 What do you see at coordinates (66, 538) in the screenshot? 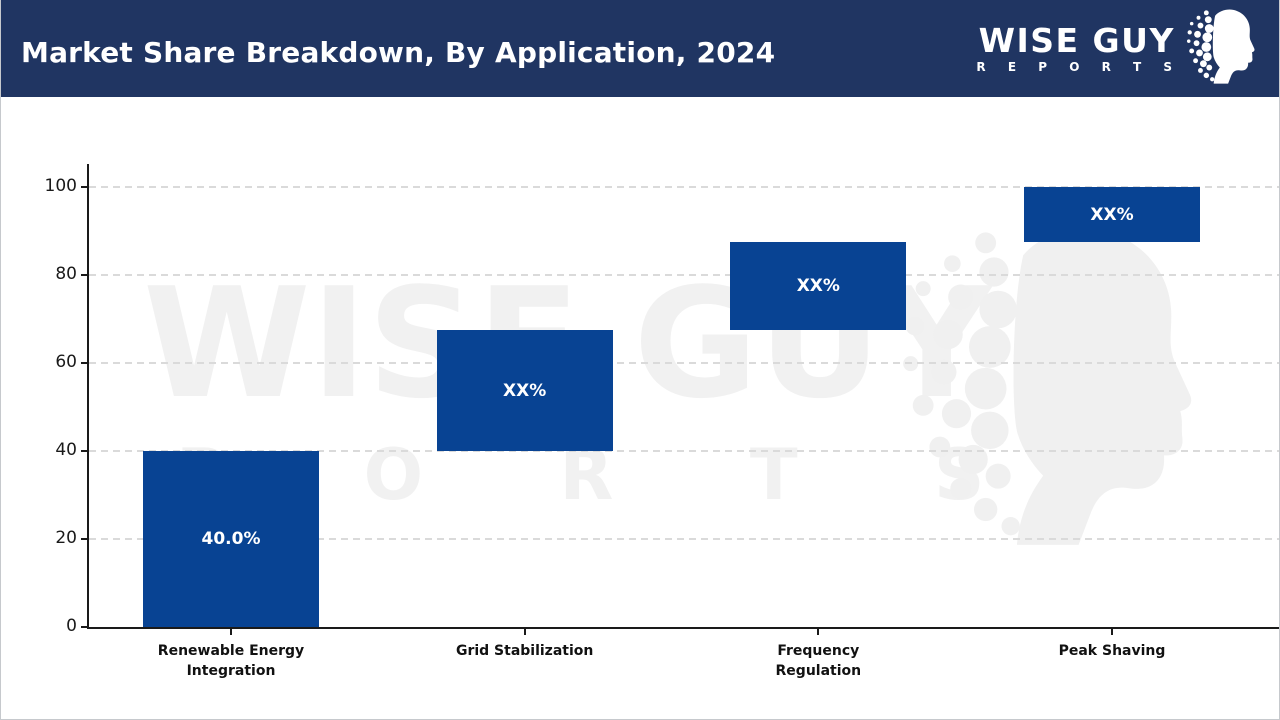
I see `y-tick-label: 20` at bounding box center [66, 538].